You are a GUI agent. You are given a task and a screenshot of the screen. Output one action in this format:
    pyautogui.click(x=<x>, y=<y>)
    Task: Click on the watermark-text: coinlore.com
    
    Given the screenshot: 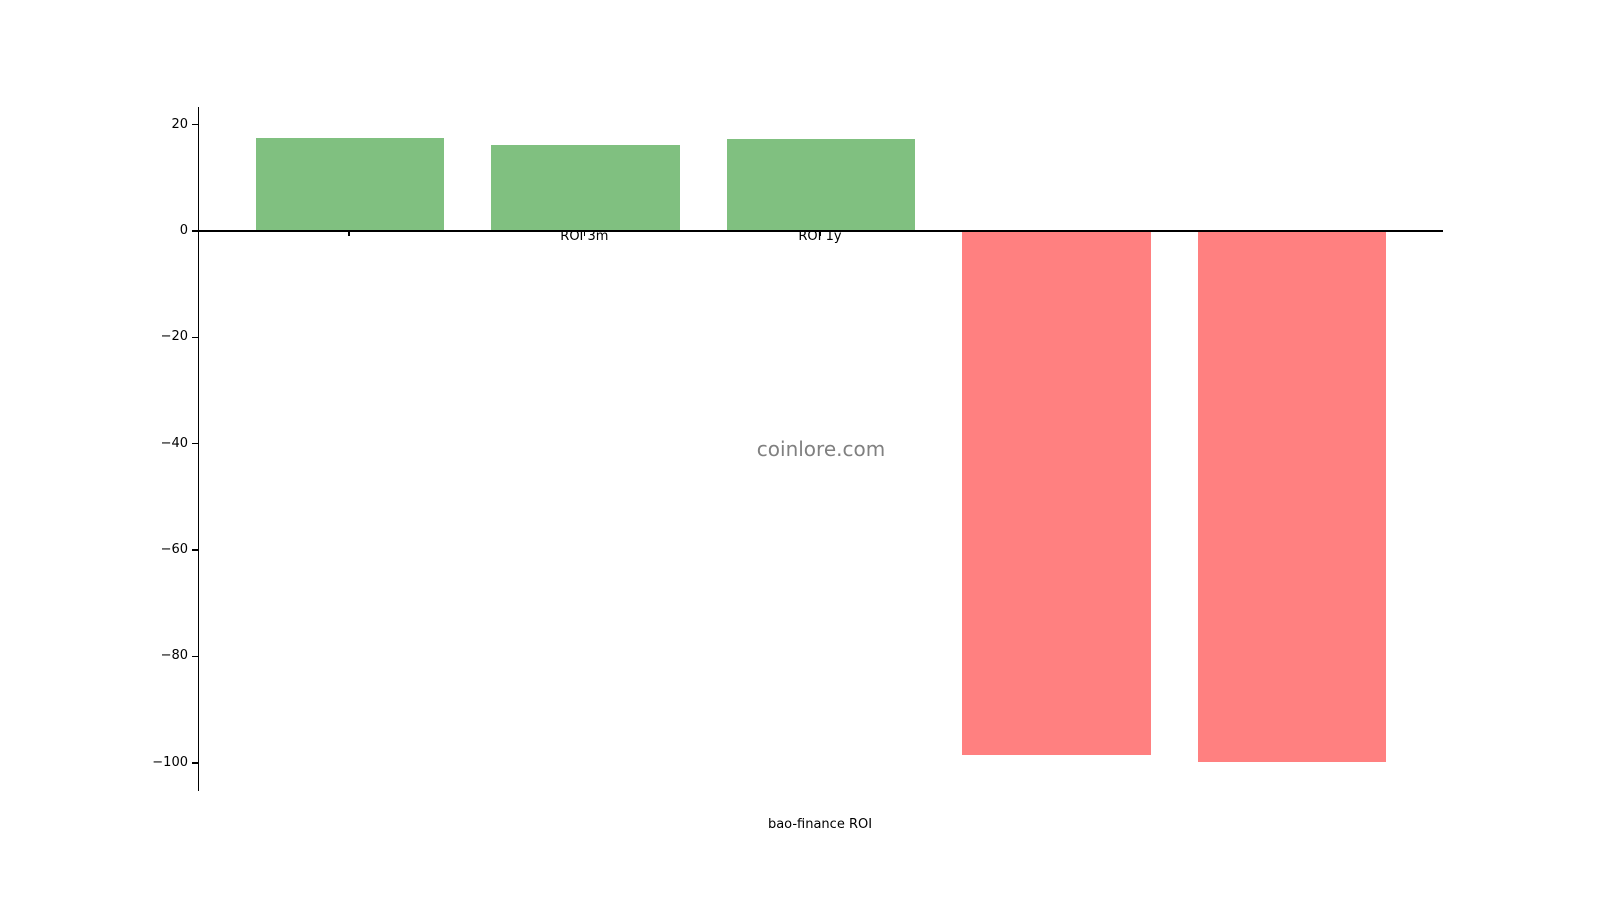 What is the action you would take?
    pyautogui.click(x=821, y=449)
    